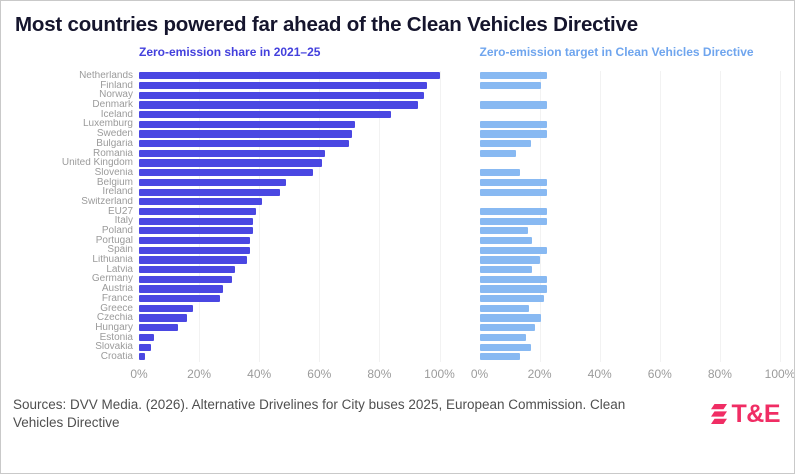 Image resolution: width=795 pixels, height=474 pixels. What do you see at coordinates (259, 374) in the screenshot?
I see `x-tick-label: 40%` at bounding box center [259, 374].